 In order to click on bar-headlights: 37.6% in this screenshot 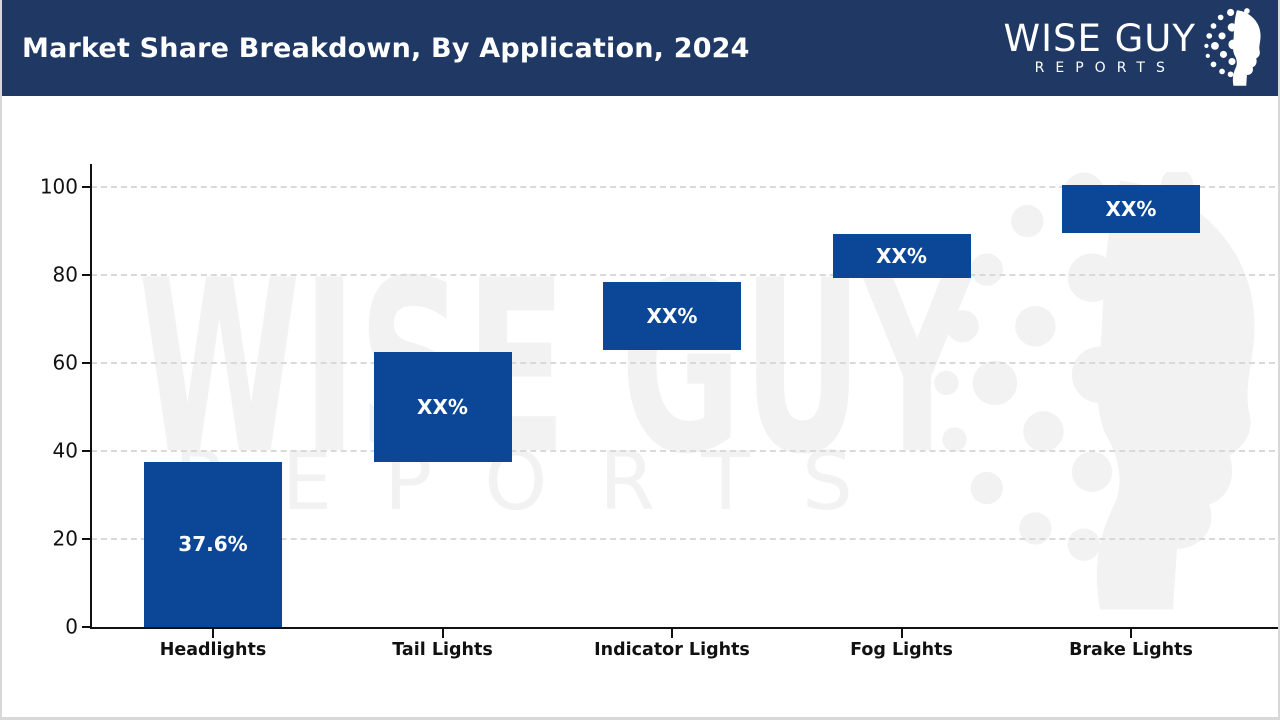, I will do `click(213, 544)`.